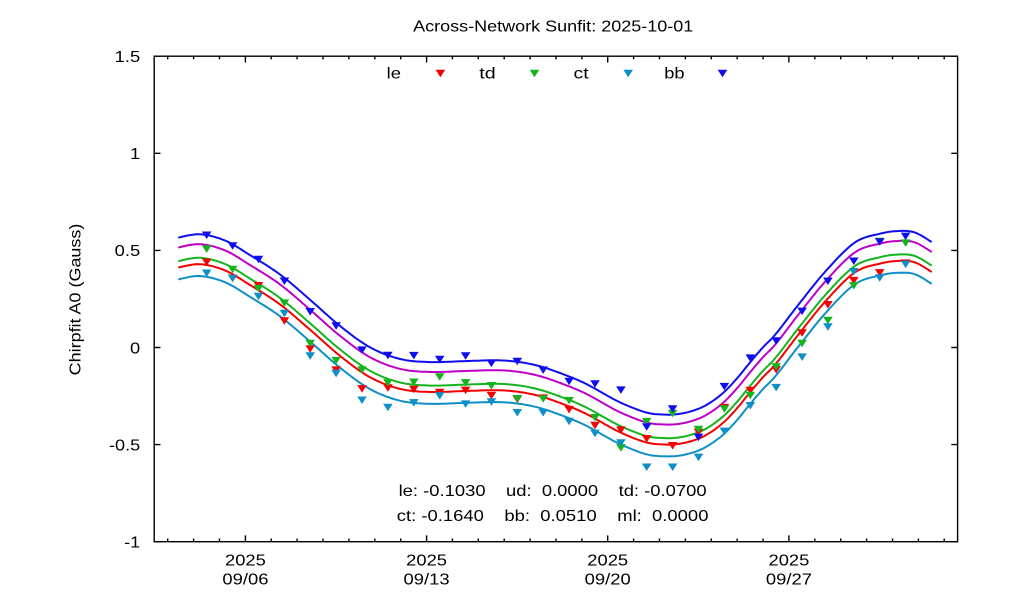 This screenshot has height=600, width=1024. Describe the element at coordinates (135, 154) in the screenshot. I see `svg-text: 1` at that location.